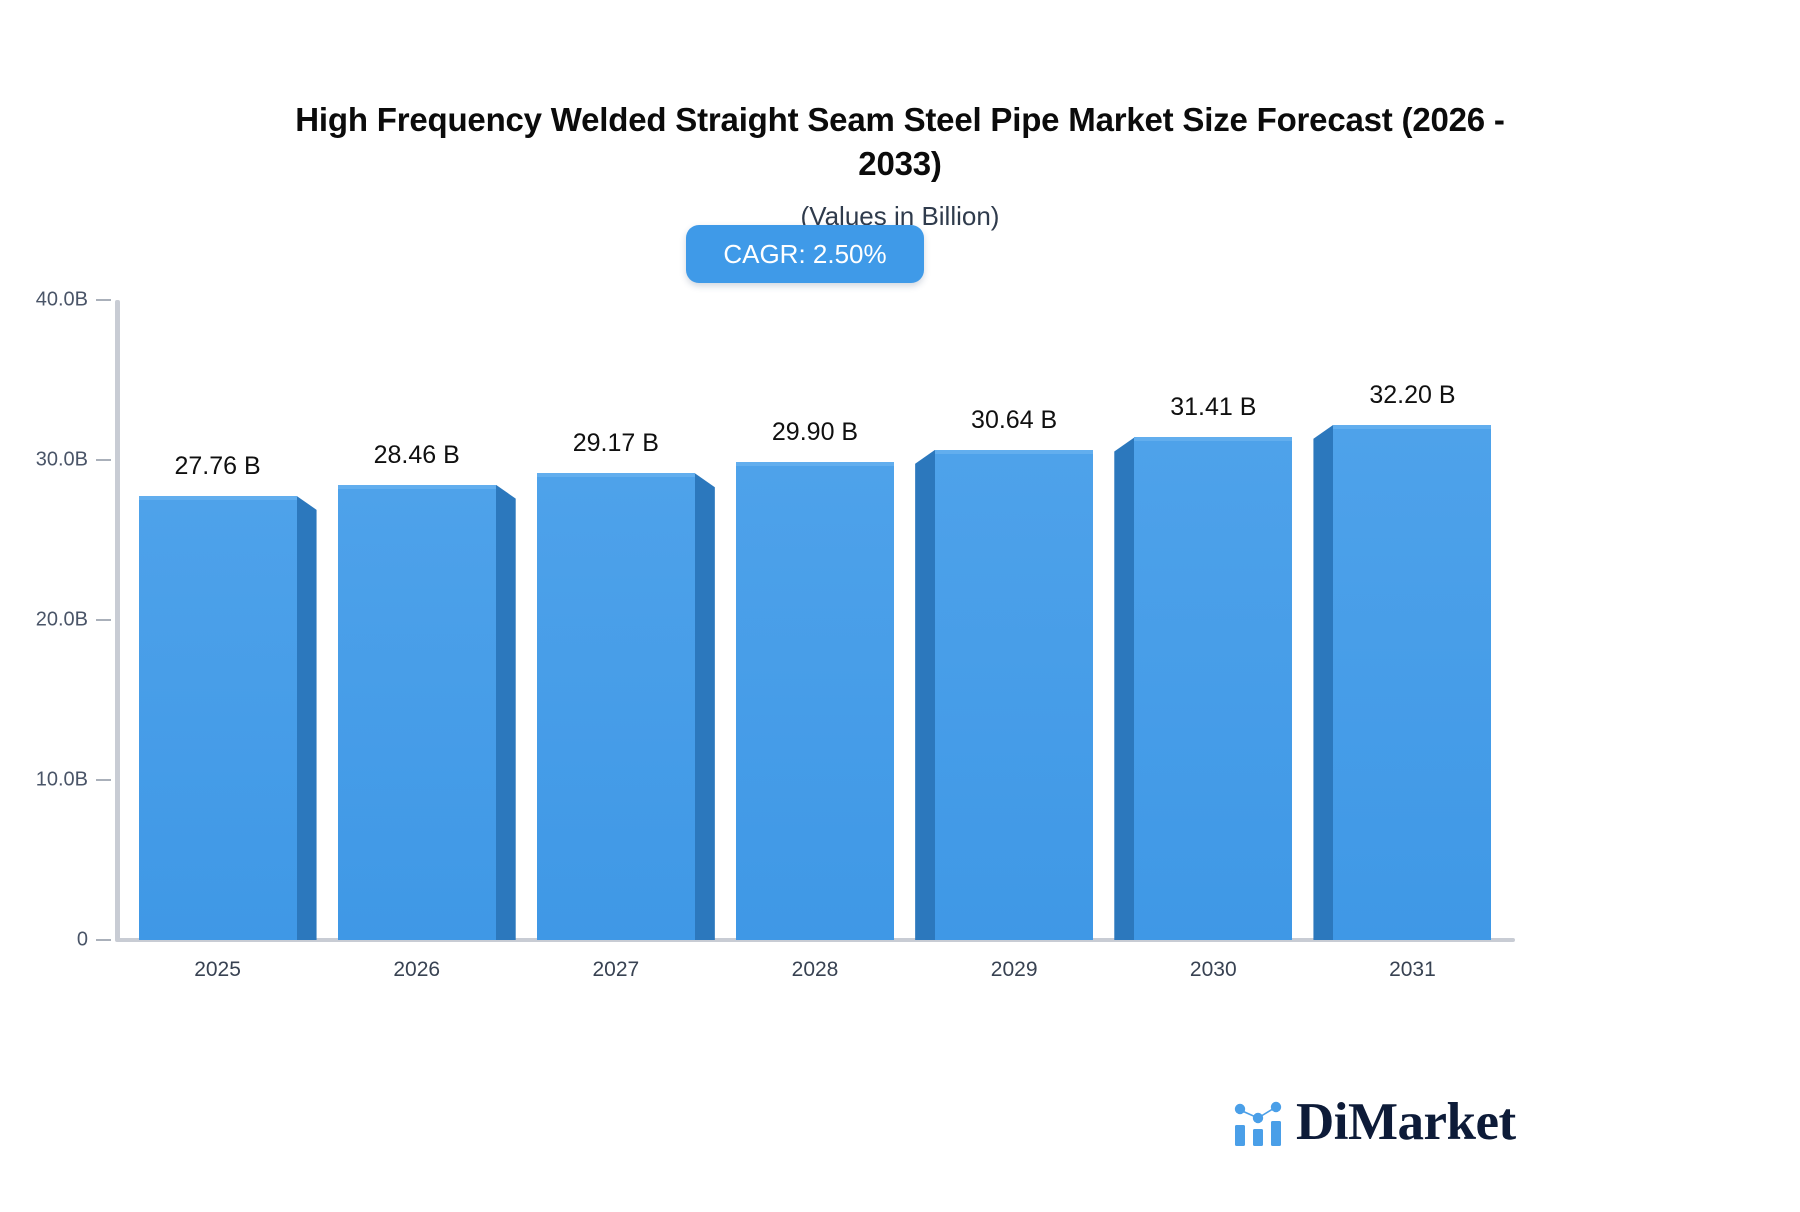 Image resolution: width=1800 pixels, height=1212 pixels. What do you see at coordinates (417, 969) in the screenshot?
I see `x-tick-label: 2026` at bounding box center [417, 969].